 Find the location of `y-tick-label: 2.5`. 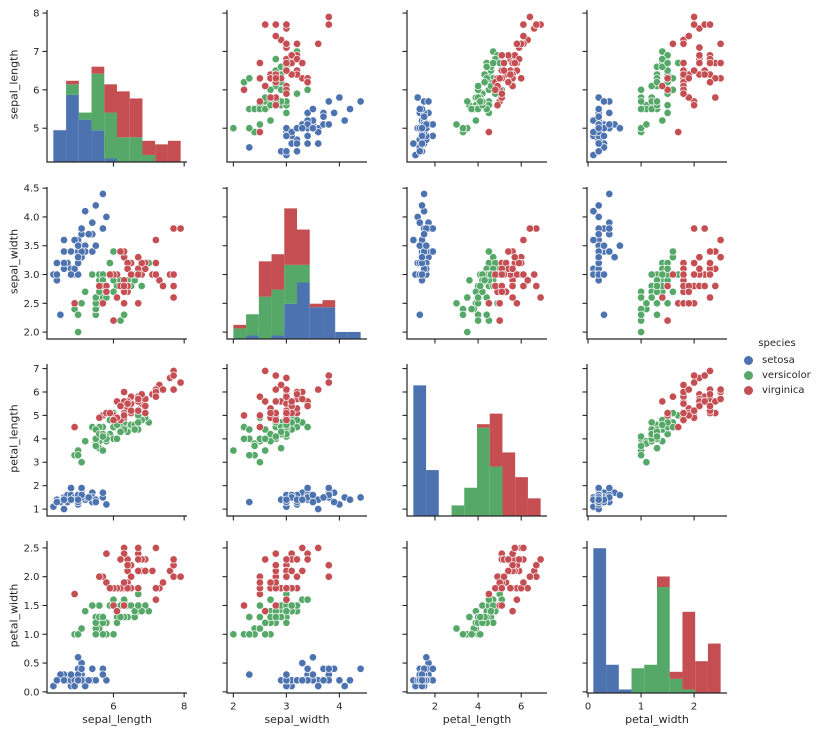

y-tick-label: 2.5 is located at coordinates (32, 548).